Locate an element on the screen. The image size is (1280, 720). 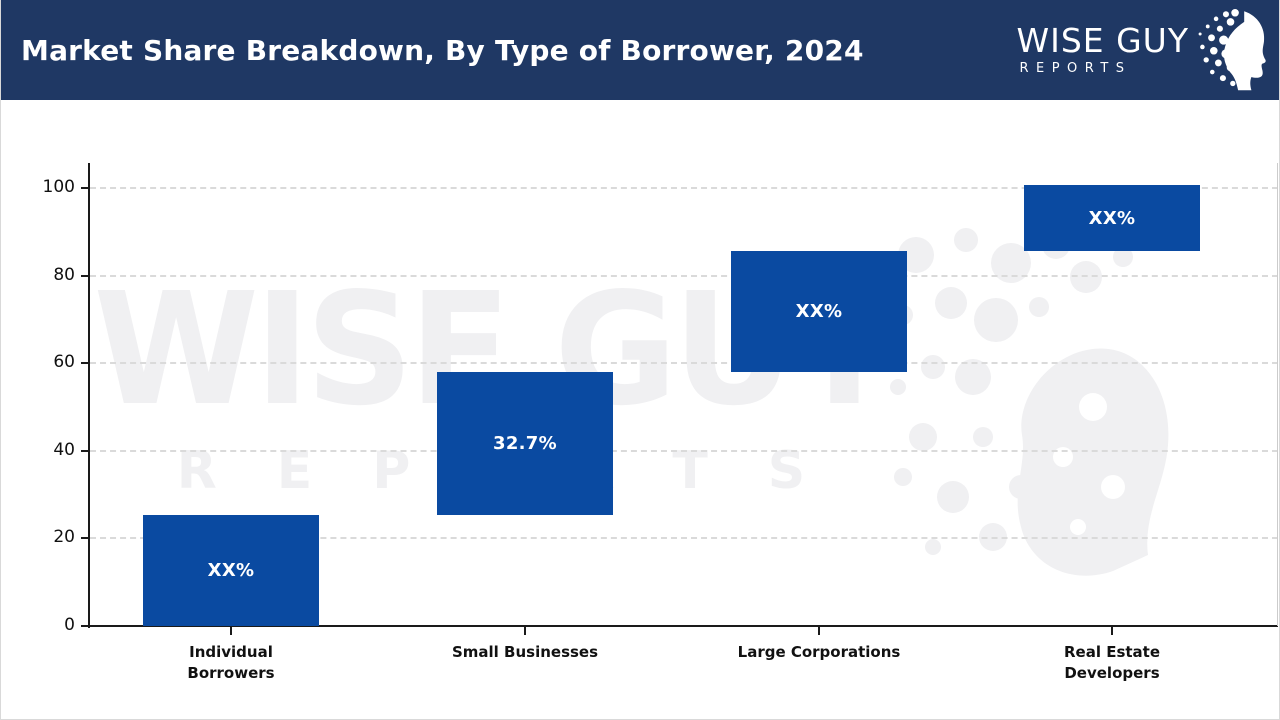
category-label-line: Large Corporations is located at coordinates (819, 651).